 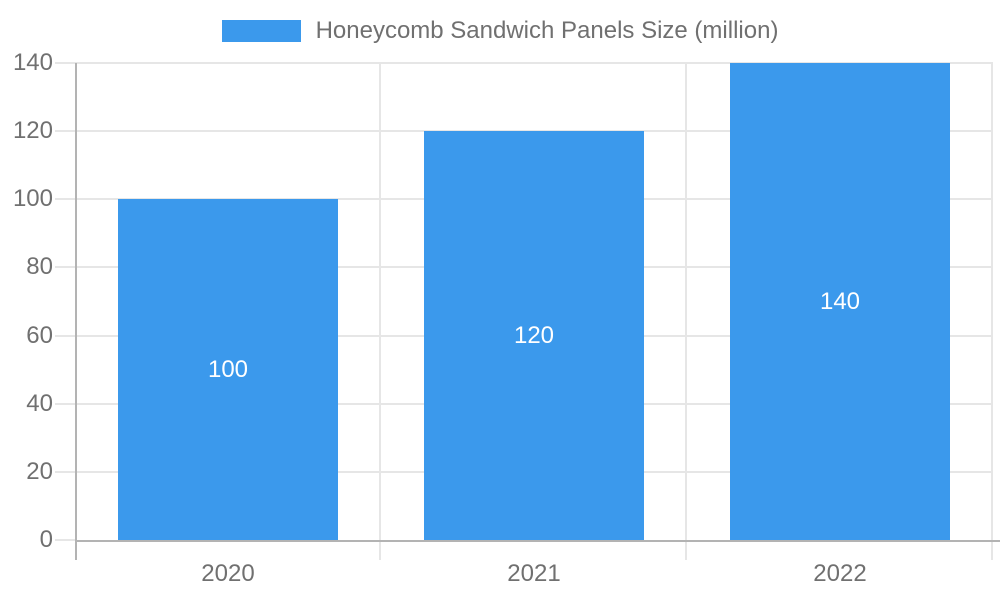 What do you see at coordinates (228, 573) in the screenshot?
I see `x-axis-tick-label: 2020` at bounding box center [228, 573].